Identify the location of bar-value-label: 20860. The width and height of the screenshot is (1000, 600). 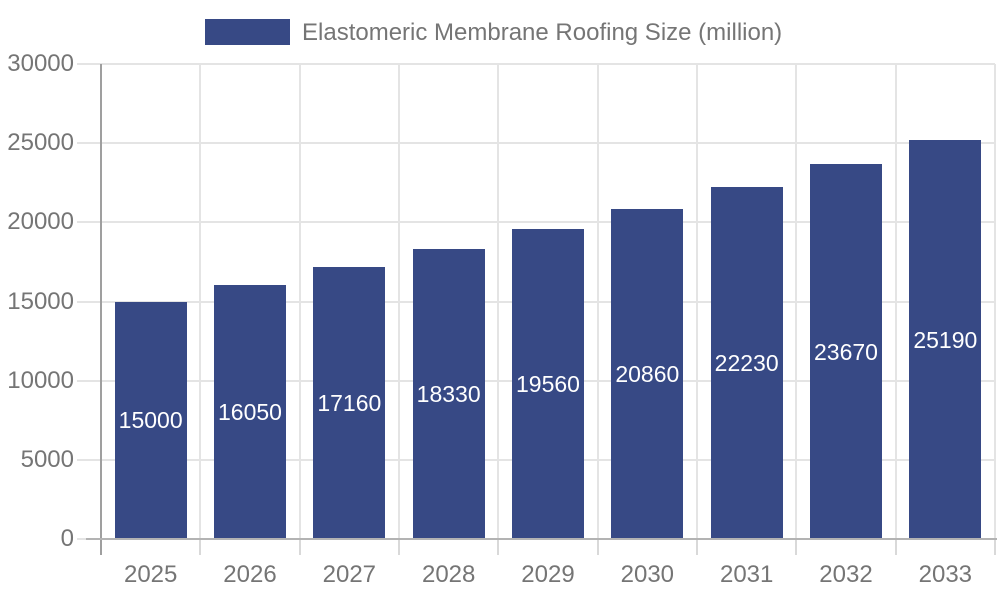
(647, 373).